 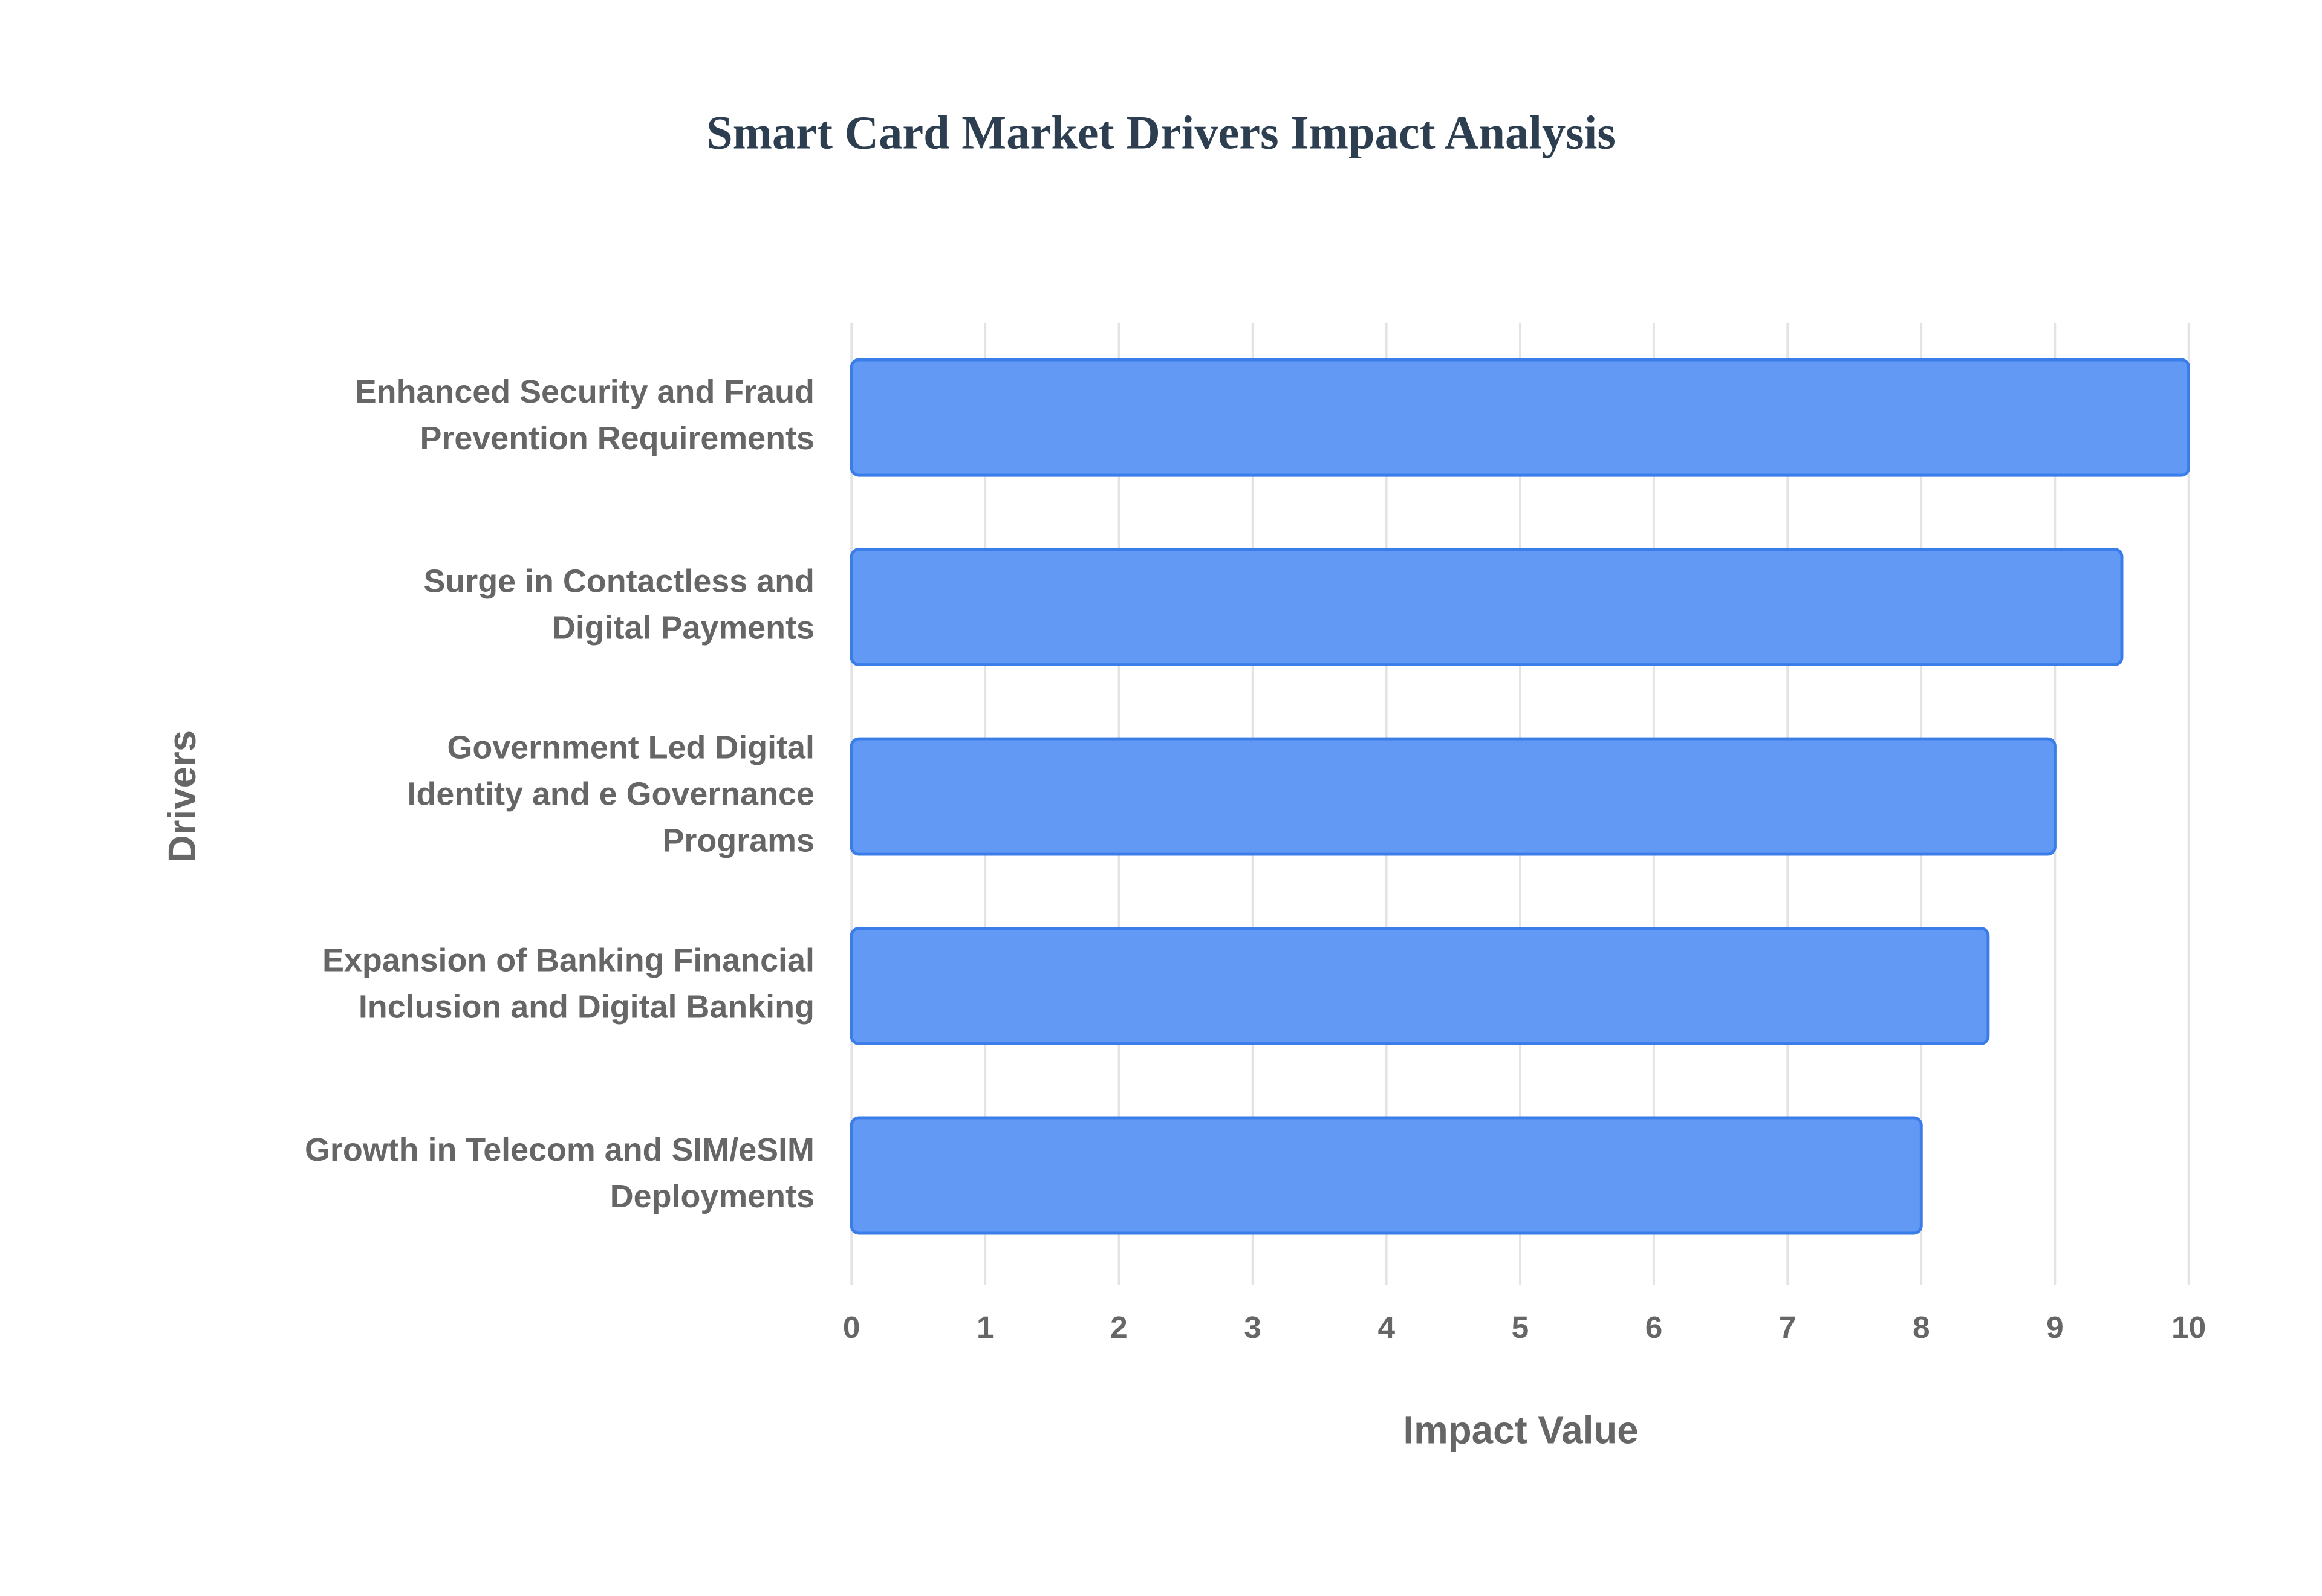 What do you see at coordinates (985, 1327) in the screenshot?
I see `x-tick-label: 1` at bounding box center [985, 1327].